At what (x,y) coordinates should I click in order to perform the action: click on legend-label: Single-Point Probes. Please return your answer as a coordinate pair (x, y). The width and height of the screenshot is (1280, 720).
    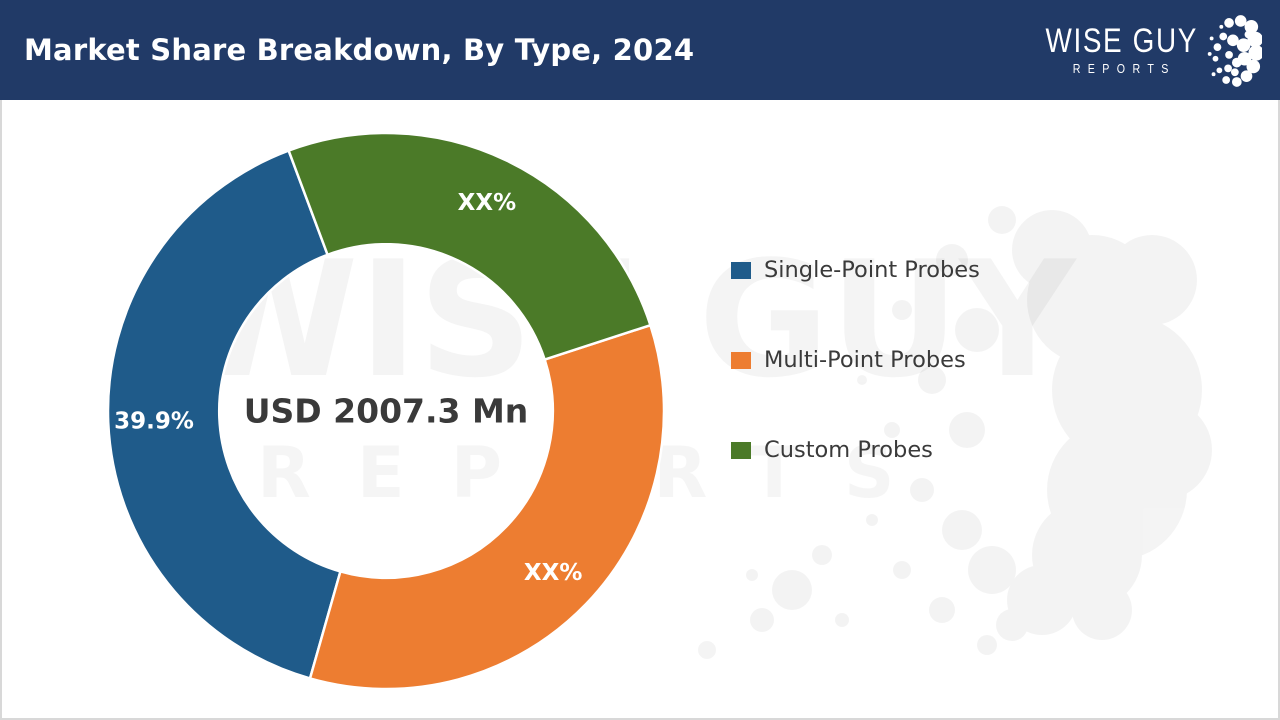
    Looking at the image, I should click on (872, 270).